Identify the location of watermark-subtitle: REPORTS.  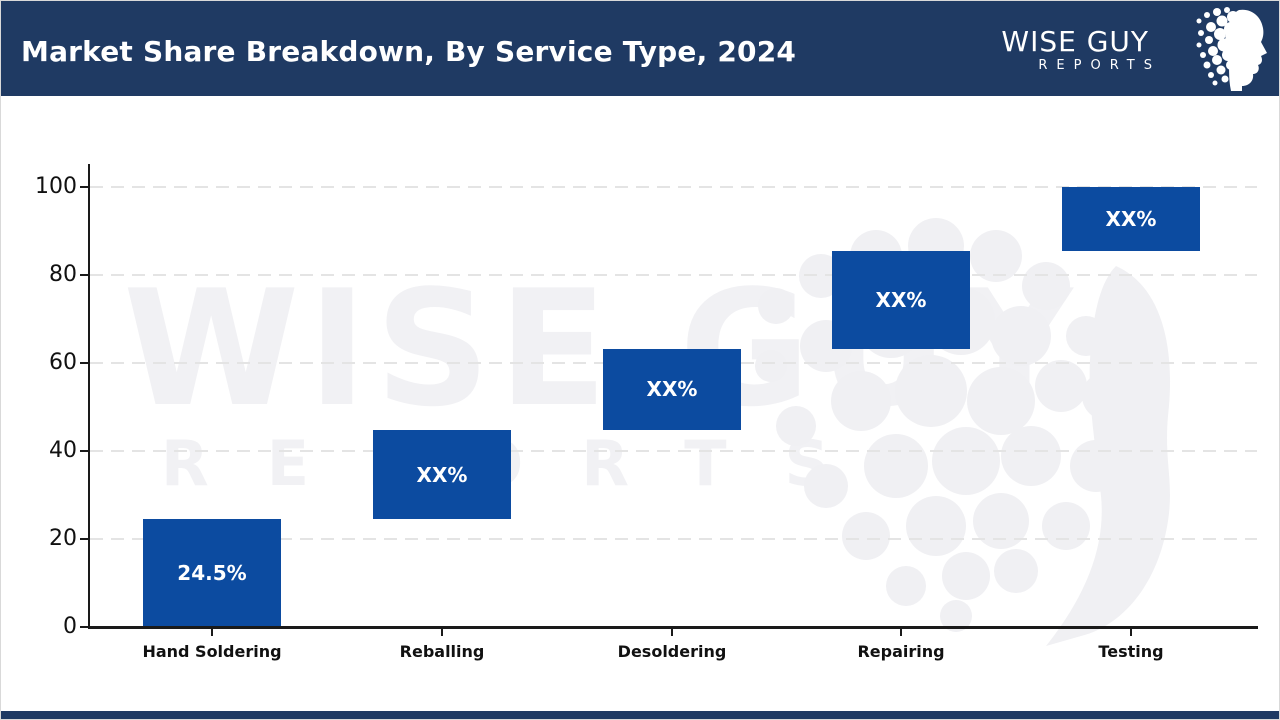
(524, 463).